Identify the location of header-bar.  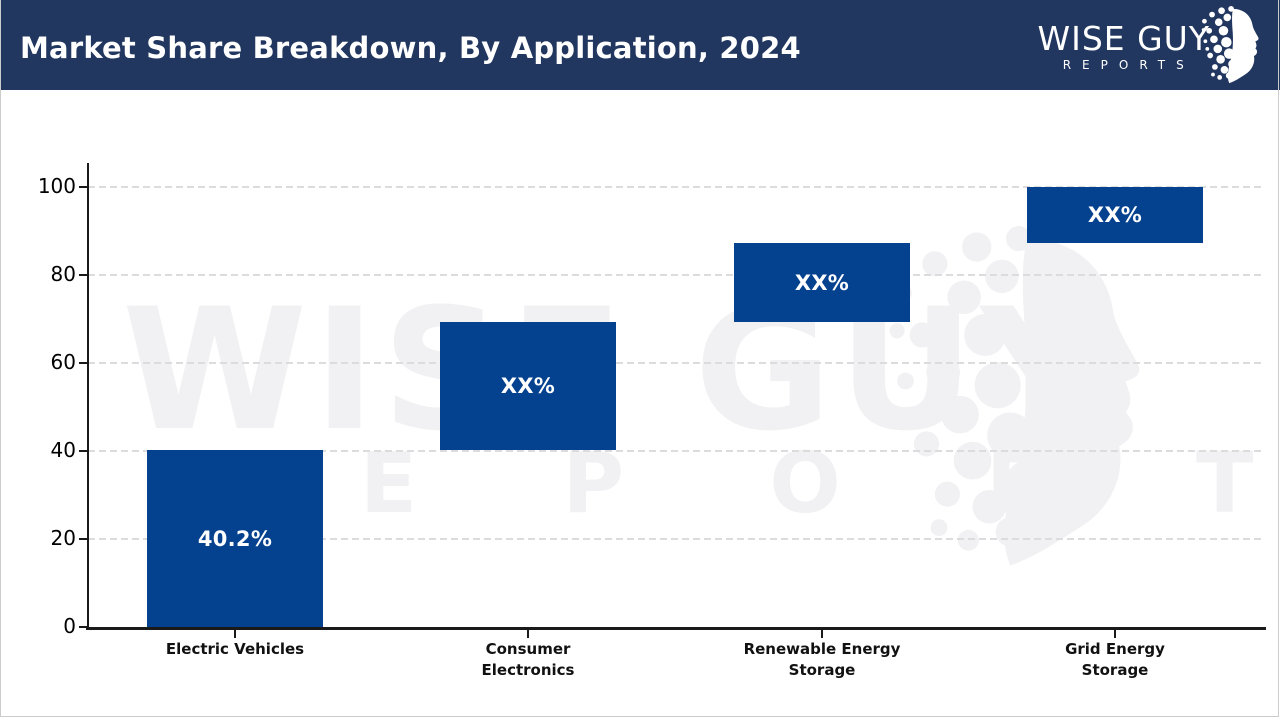
(640, 45).